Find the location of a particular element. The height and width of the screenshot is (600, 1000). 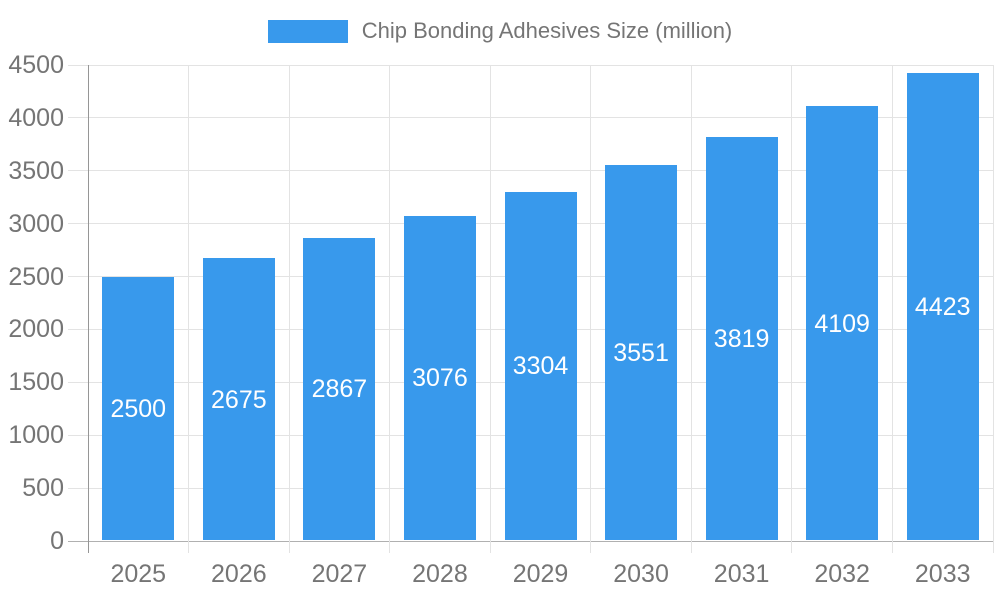

bar-2029 is located at coordinates (540, 365).